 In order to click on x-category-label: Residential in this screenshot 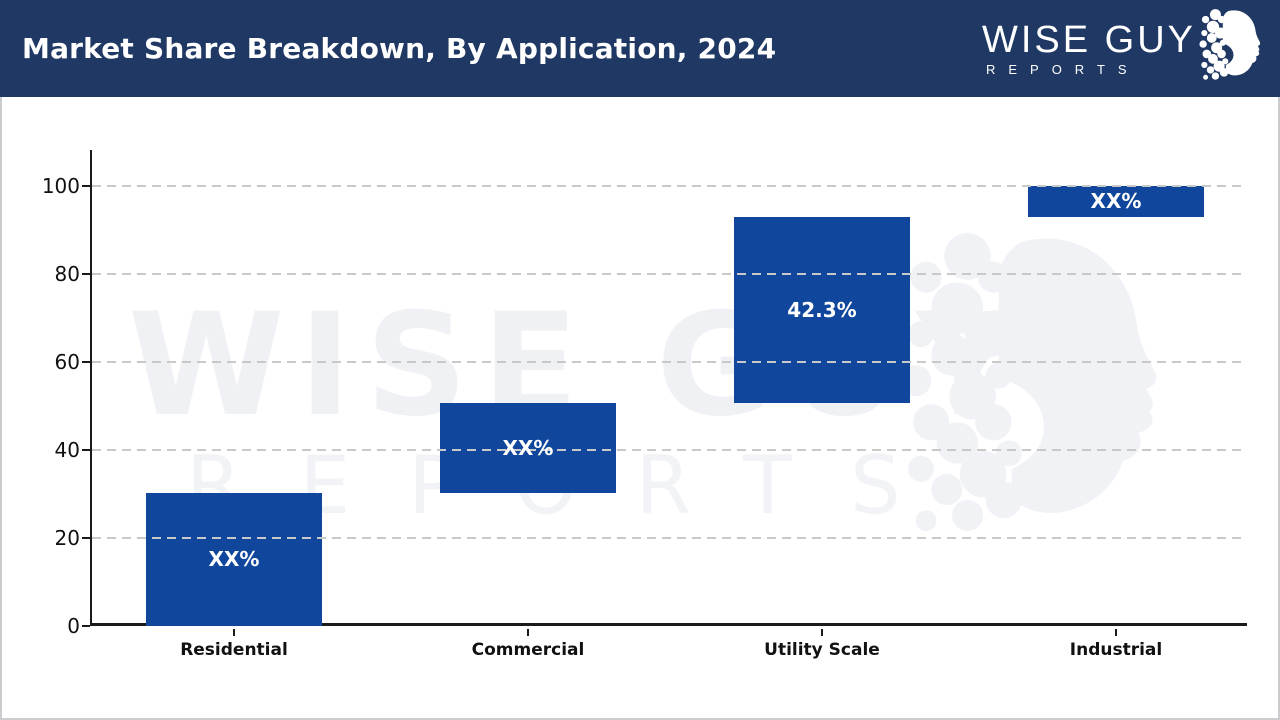, I will do `click(234, 650)`.